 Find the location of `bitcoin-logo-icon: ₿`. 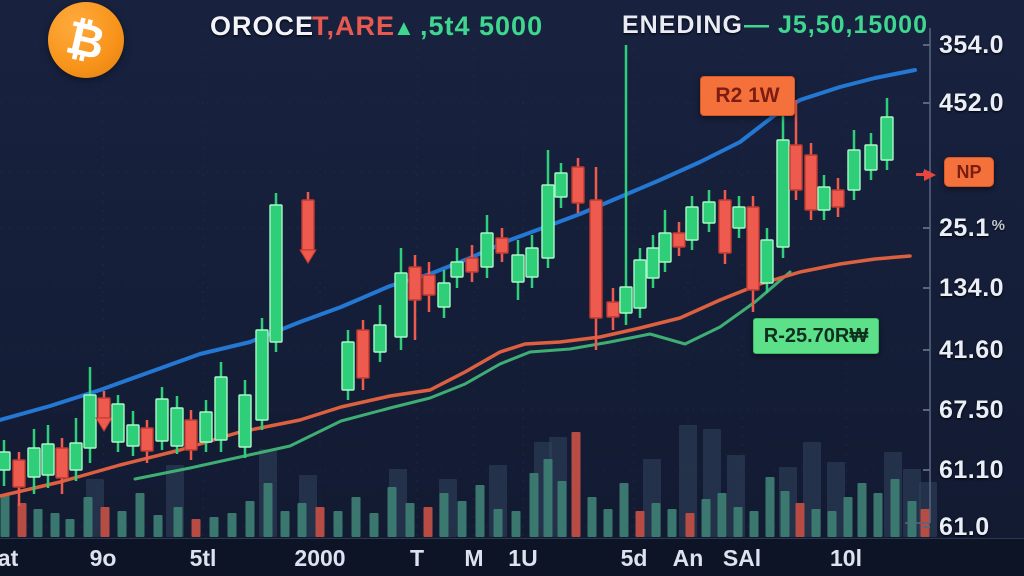

bitcoin-logo-icon: ₿ is located at coordinates (86, 40).